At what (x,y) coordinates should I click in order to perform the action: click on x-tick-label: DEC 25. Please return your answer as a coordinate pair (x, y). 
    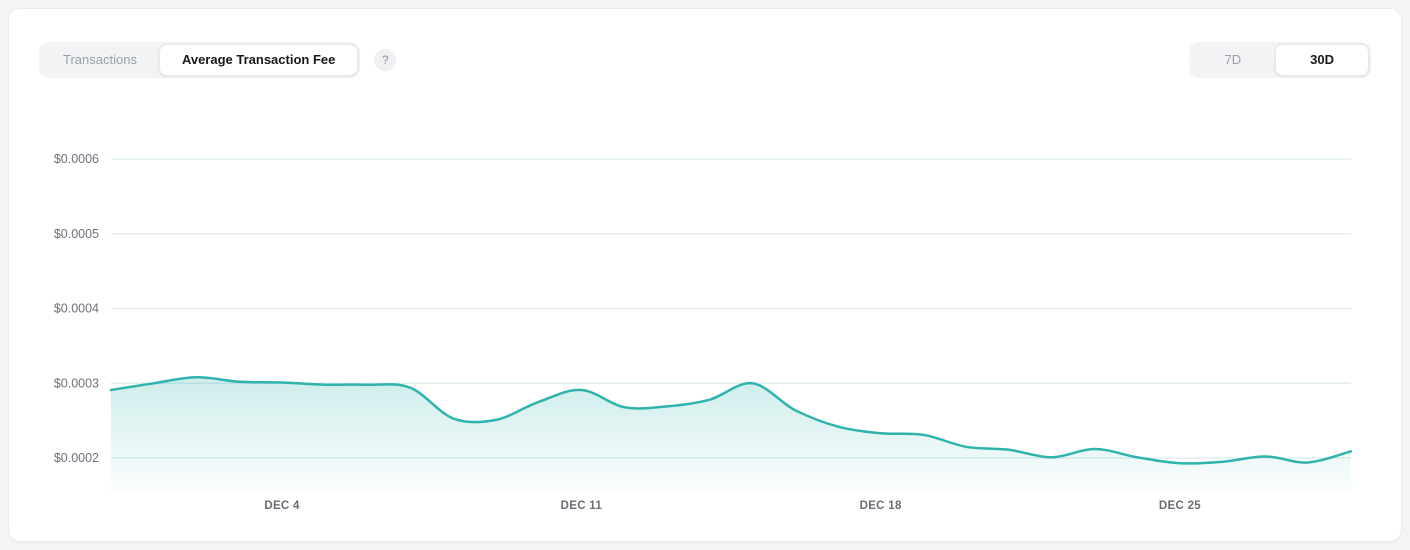
    Looking at the image, I should click on (1180, 506).